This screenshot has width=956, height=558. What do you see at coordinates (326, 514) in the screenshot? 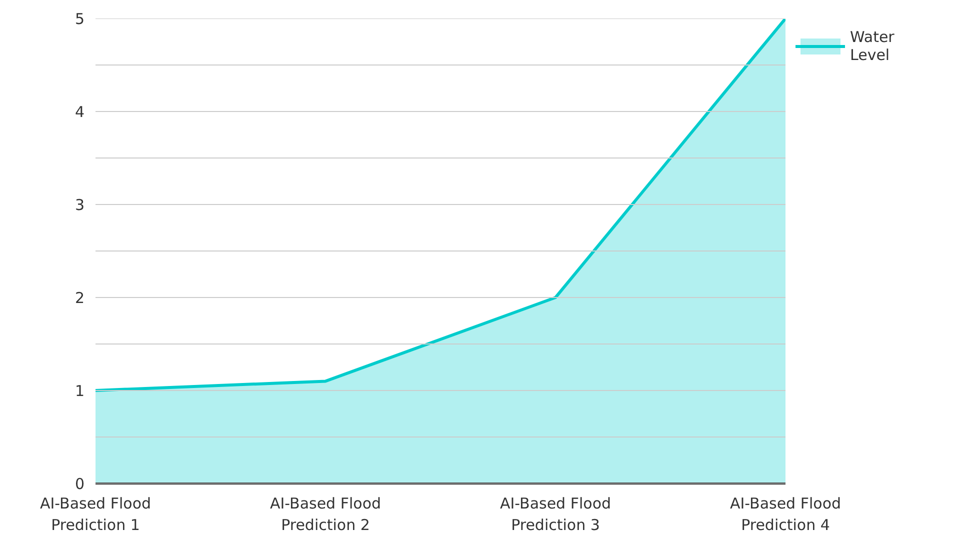
I see `x-tick-label: AI-Based Flood Prediction 2` at bounding box center [326, 514].